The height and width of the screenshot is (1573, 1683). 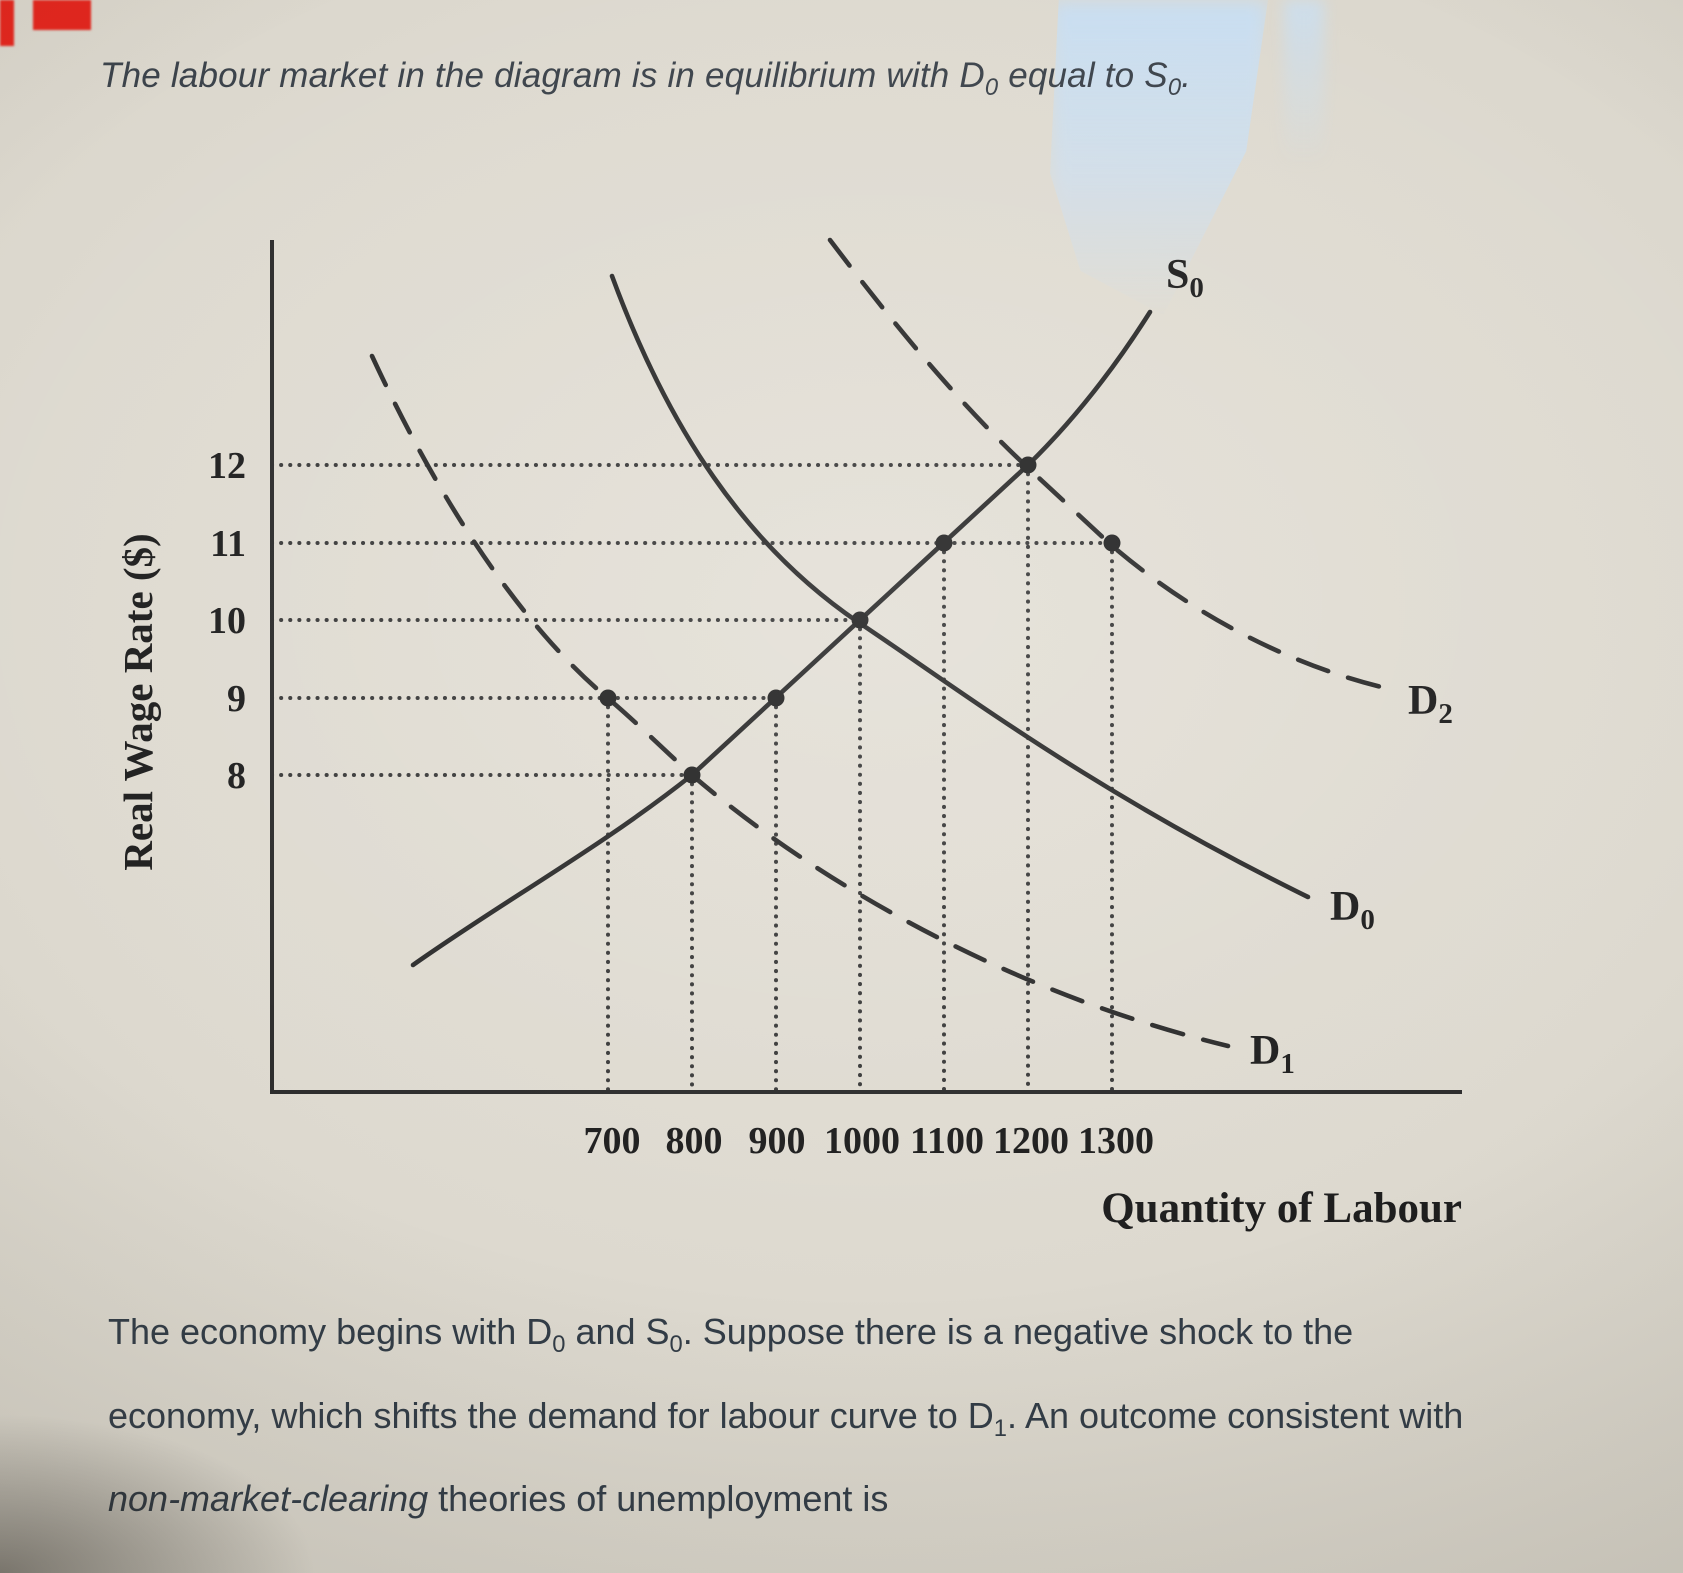 I want to click on y-axis-ticks: 12 11 10 9 8, so click(x=227, y=621).